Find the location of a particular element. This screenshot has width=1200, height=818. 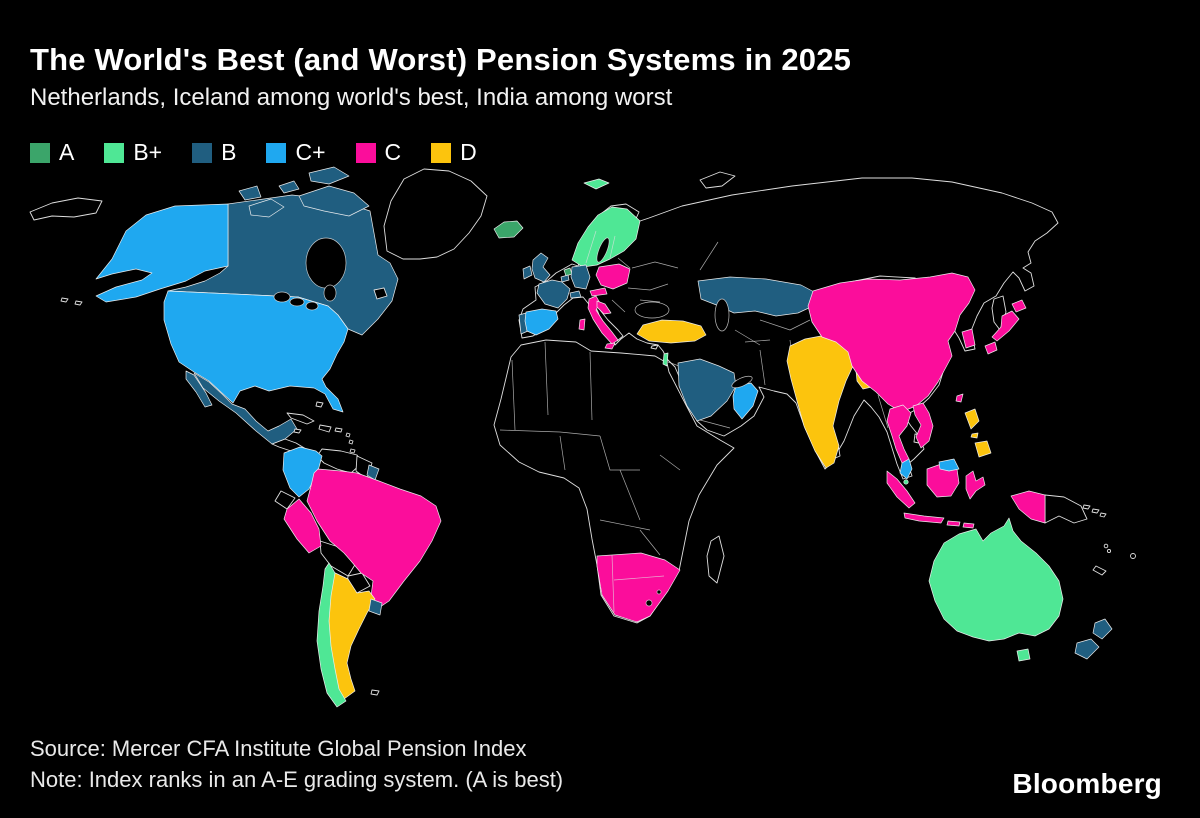

island-sulawesi is located at coordinates (975, 485).